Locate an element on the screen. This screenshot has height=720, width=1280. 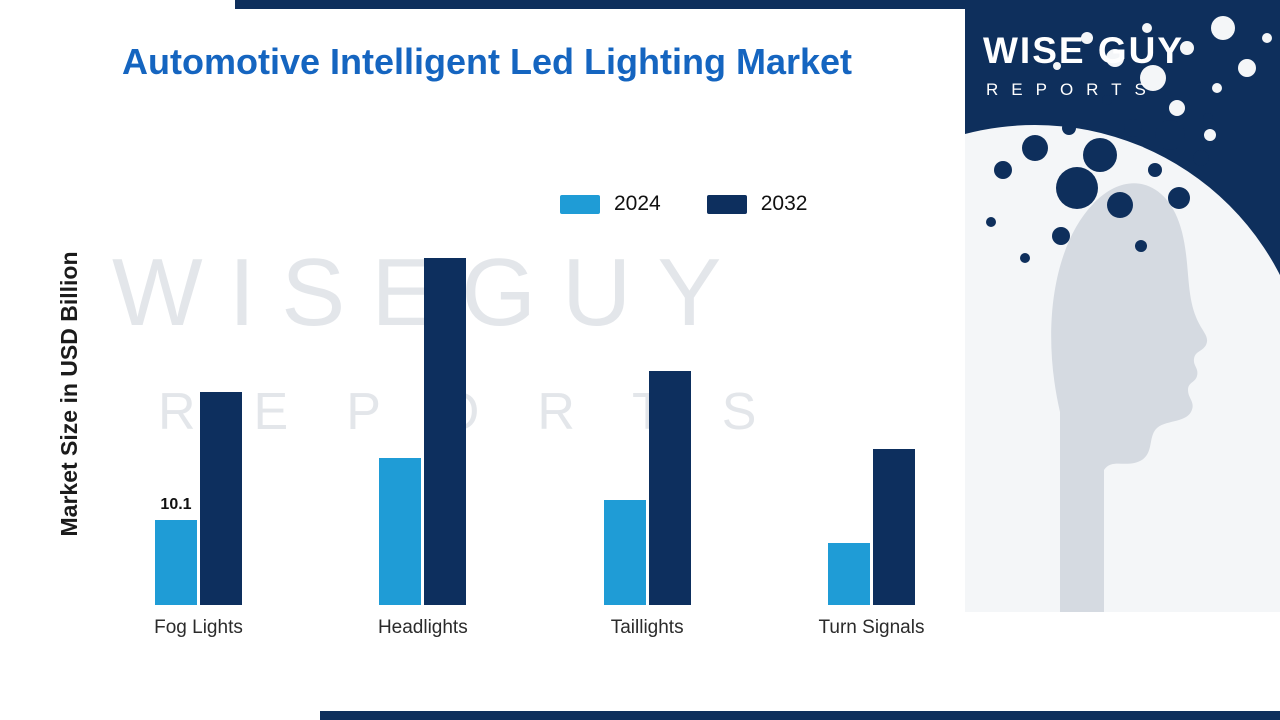
category-label: Headlights is located at coordinates (422, 627).